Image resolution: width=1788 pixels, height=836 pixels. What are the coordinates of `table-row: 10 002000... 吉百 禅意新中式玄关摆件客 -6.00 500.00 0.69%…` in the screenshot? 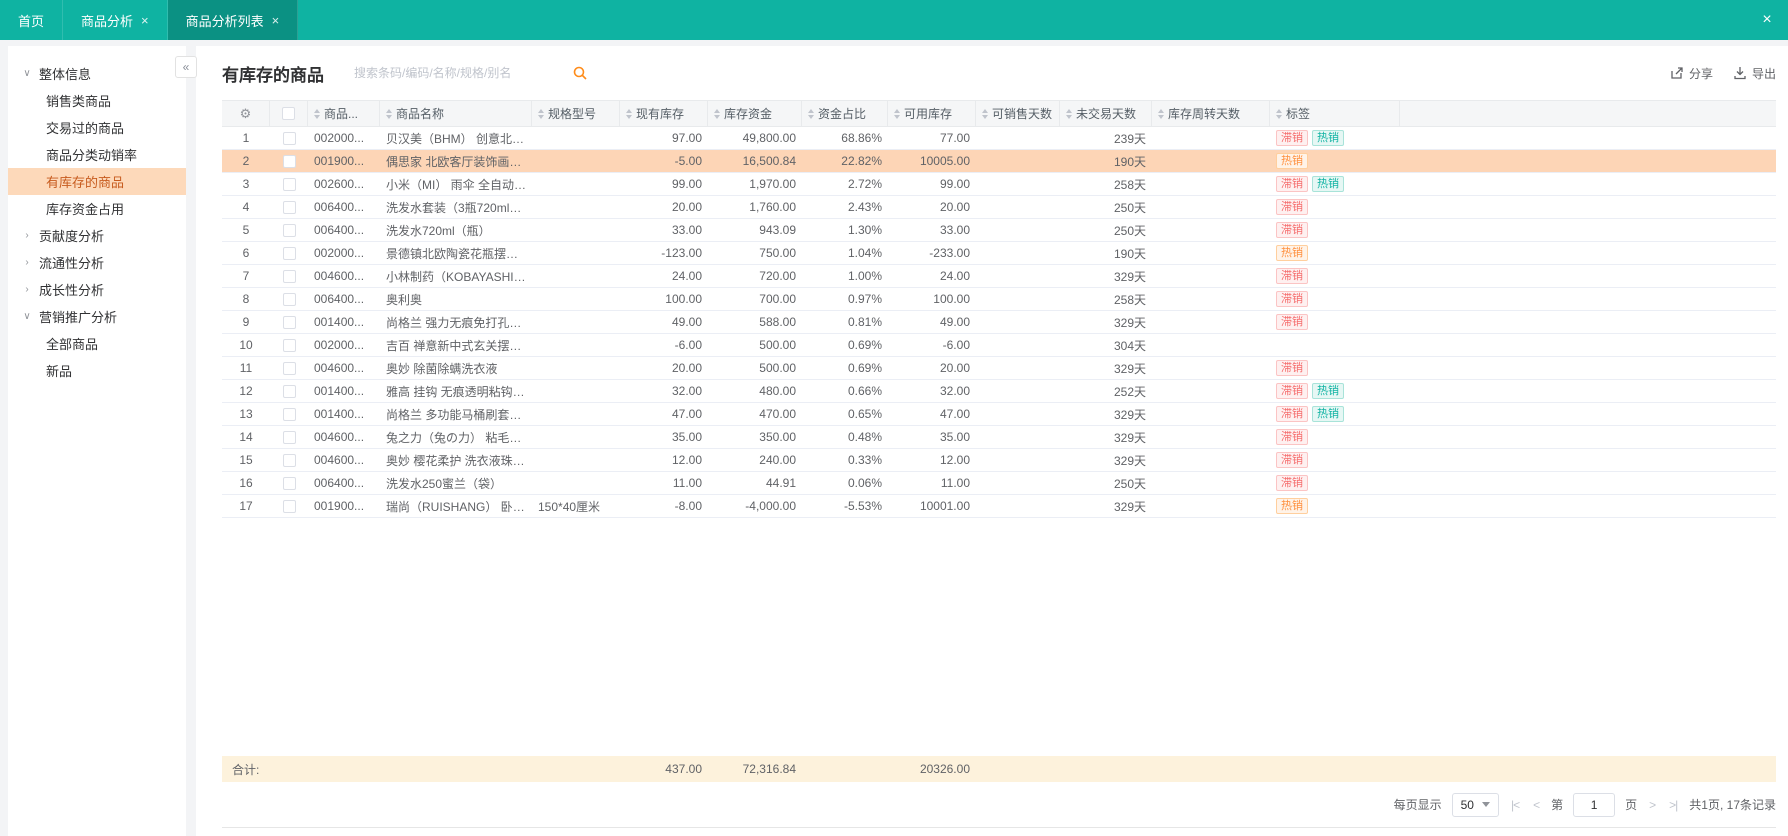 It's located at (999, 345).